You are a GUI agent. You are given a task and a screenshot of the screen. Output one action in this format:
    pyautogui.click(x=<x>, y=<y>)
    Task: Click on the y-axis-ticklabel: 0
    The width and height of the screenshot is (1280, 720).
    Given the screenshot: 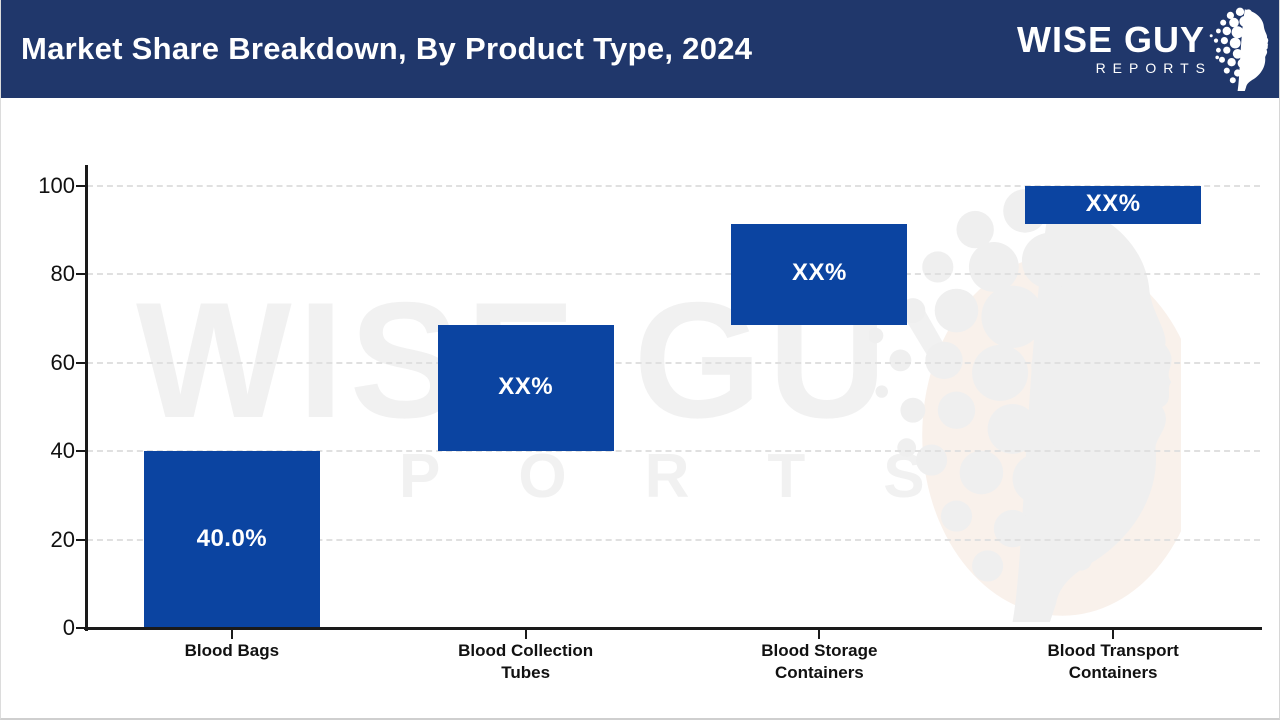 What is the action you would take?
    pyautogui.click(x=68, y=627)
    